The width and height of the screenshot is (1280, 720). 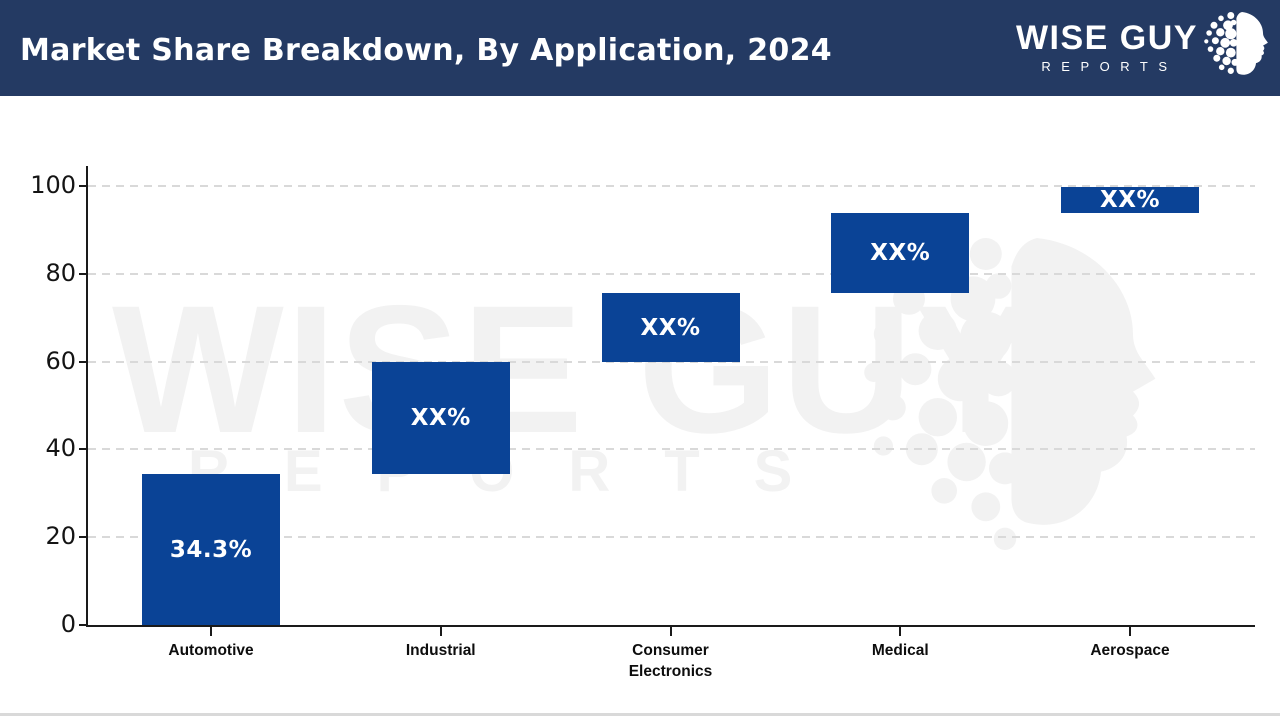 I want to click on footer-divider, so click(x=640, y=714).